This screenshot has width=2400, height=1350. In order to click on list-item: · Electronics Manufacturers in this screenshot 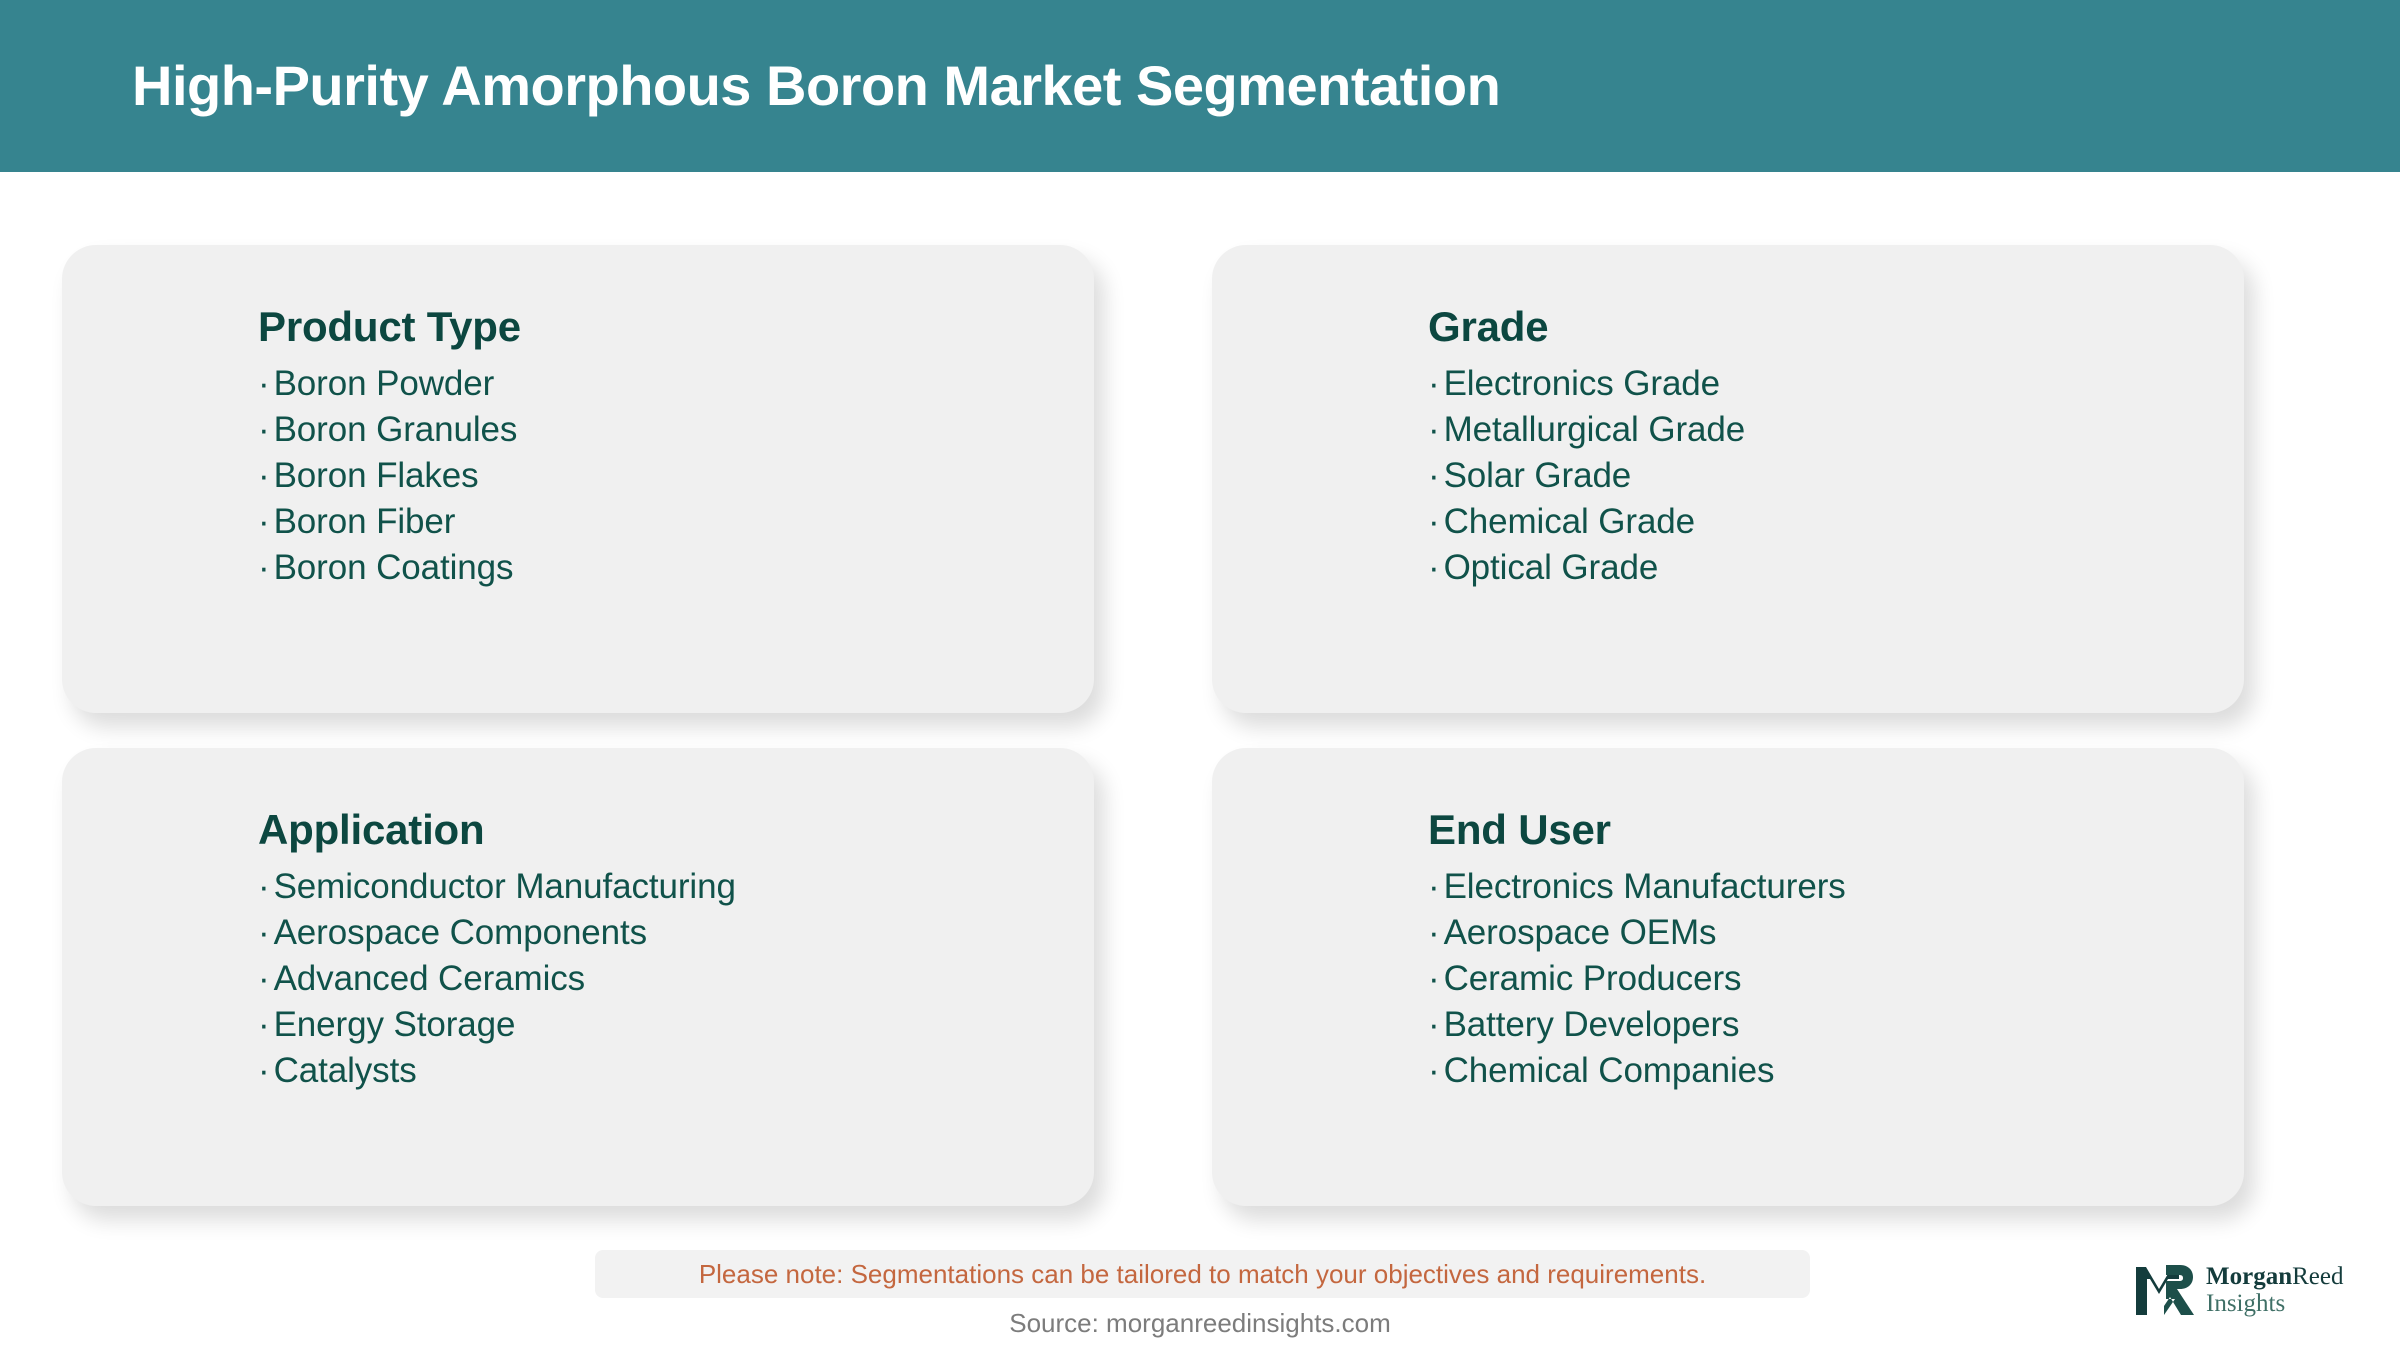, I will do `click(1824, 887)`.